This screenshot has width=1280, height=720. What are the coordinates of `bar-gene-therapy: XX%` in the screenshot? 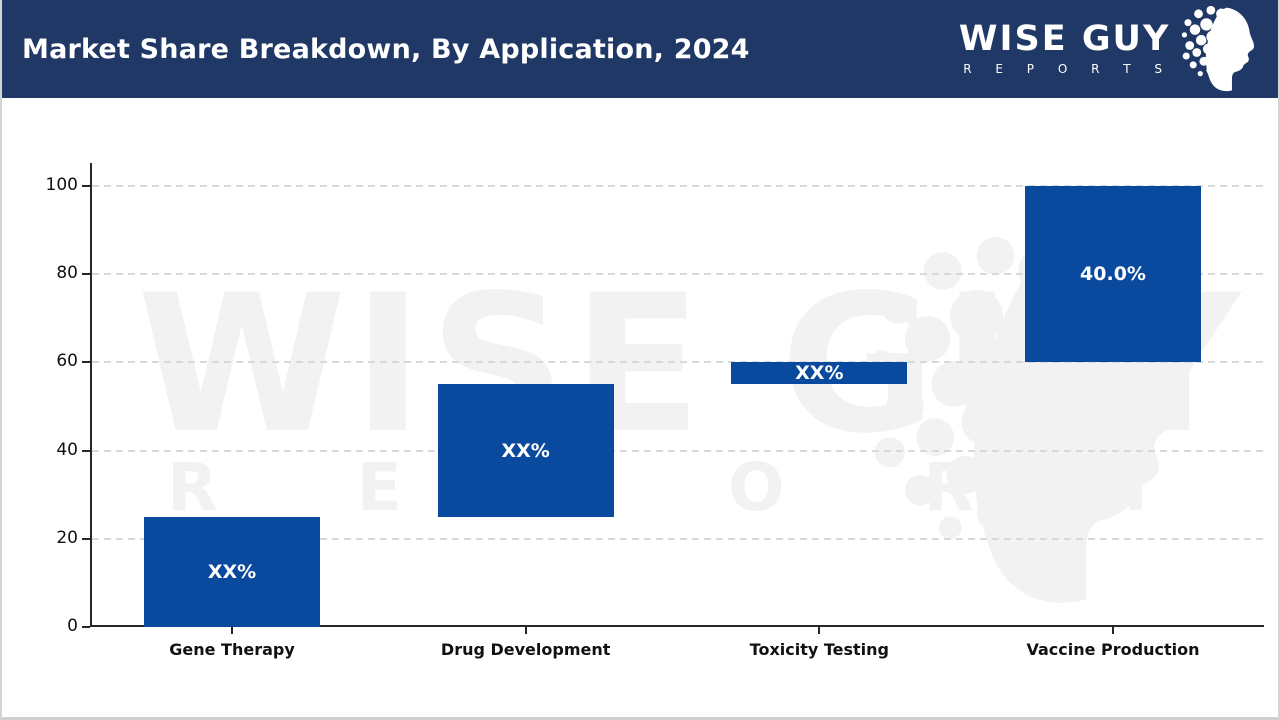 It's located at (232, 571).